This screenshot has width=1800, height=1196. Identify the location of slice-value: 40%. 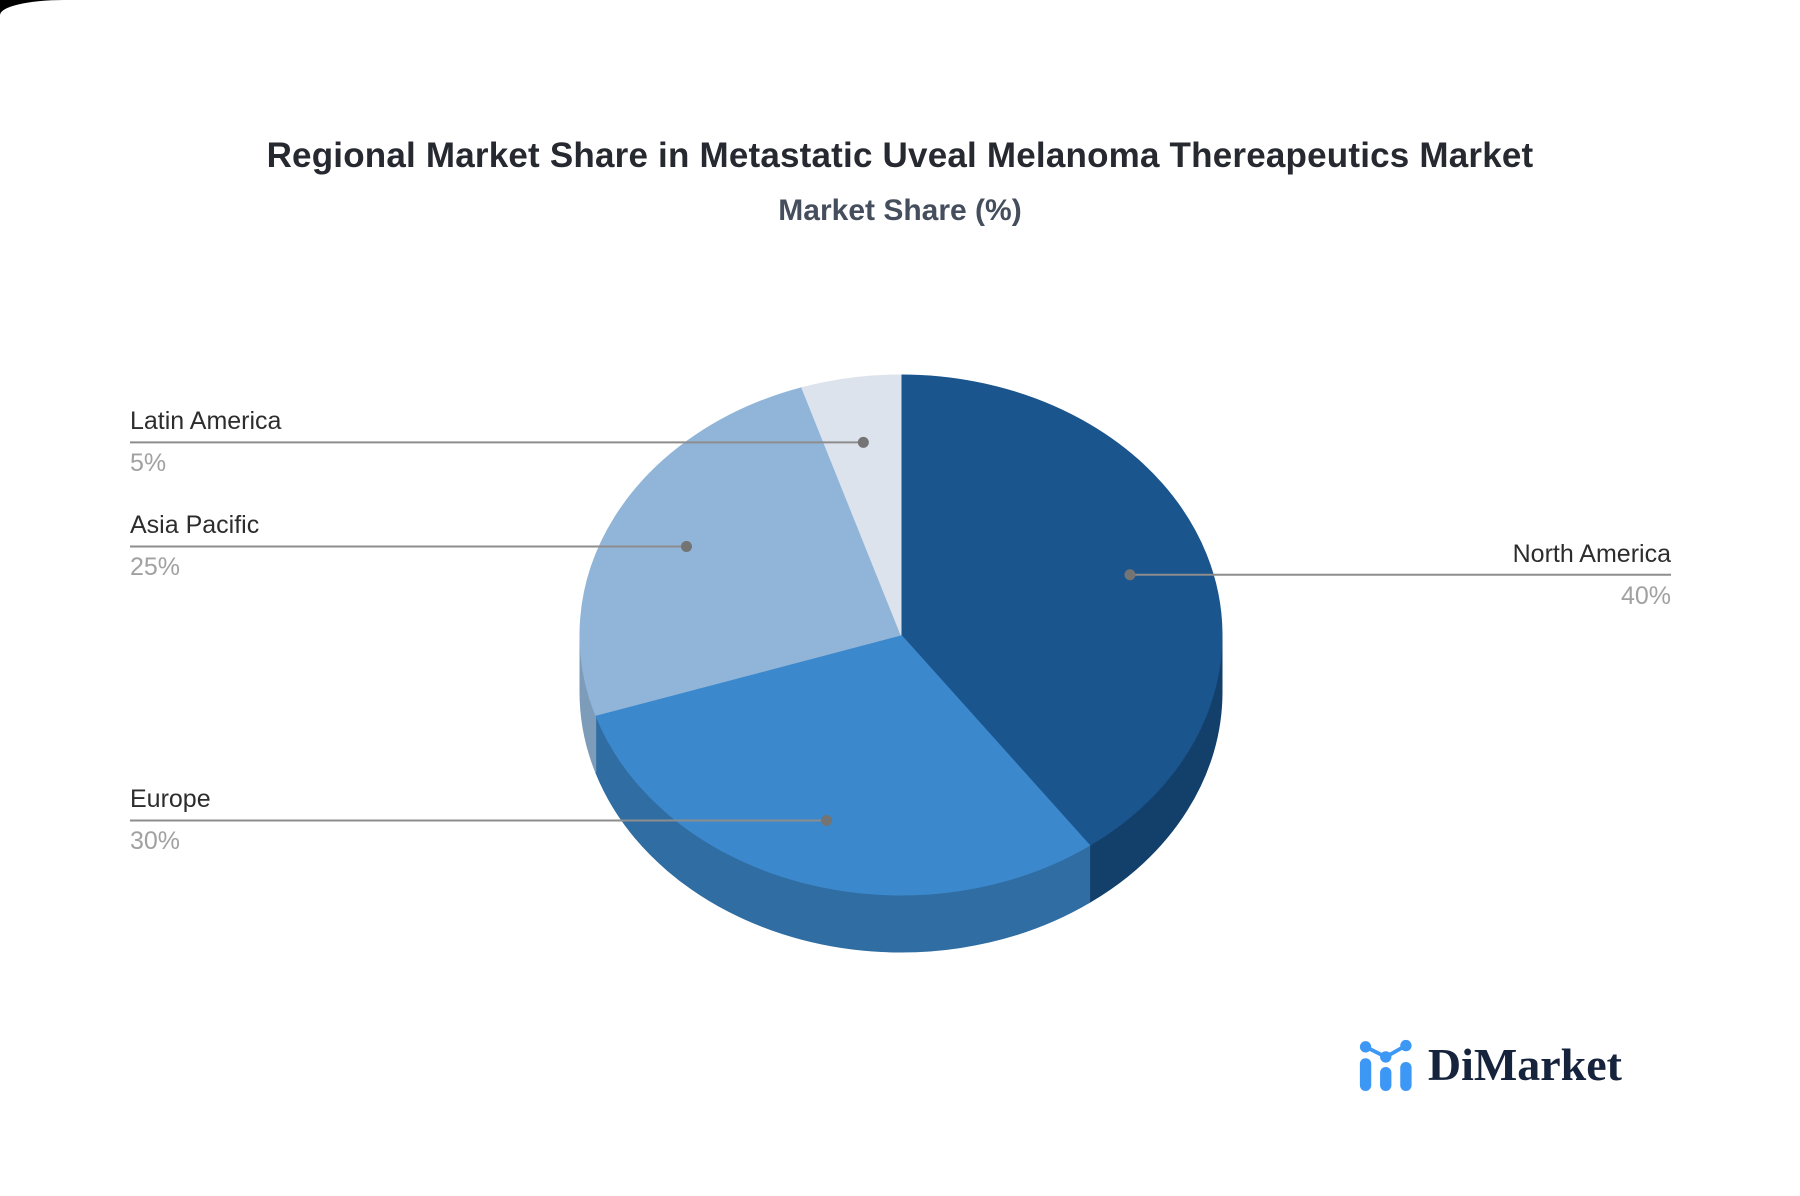
(1645, 595).